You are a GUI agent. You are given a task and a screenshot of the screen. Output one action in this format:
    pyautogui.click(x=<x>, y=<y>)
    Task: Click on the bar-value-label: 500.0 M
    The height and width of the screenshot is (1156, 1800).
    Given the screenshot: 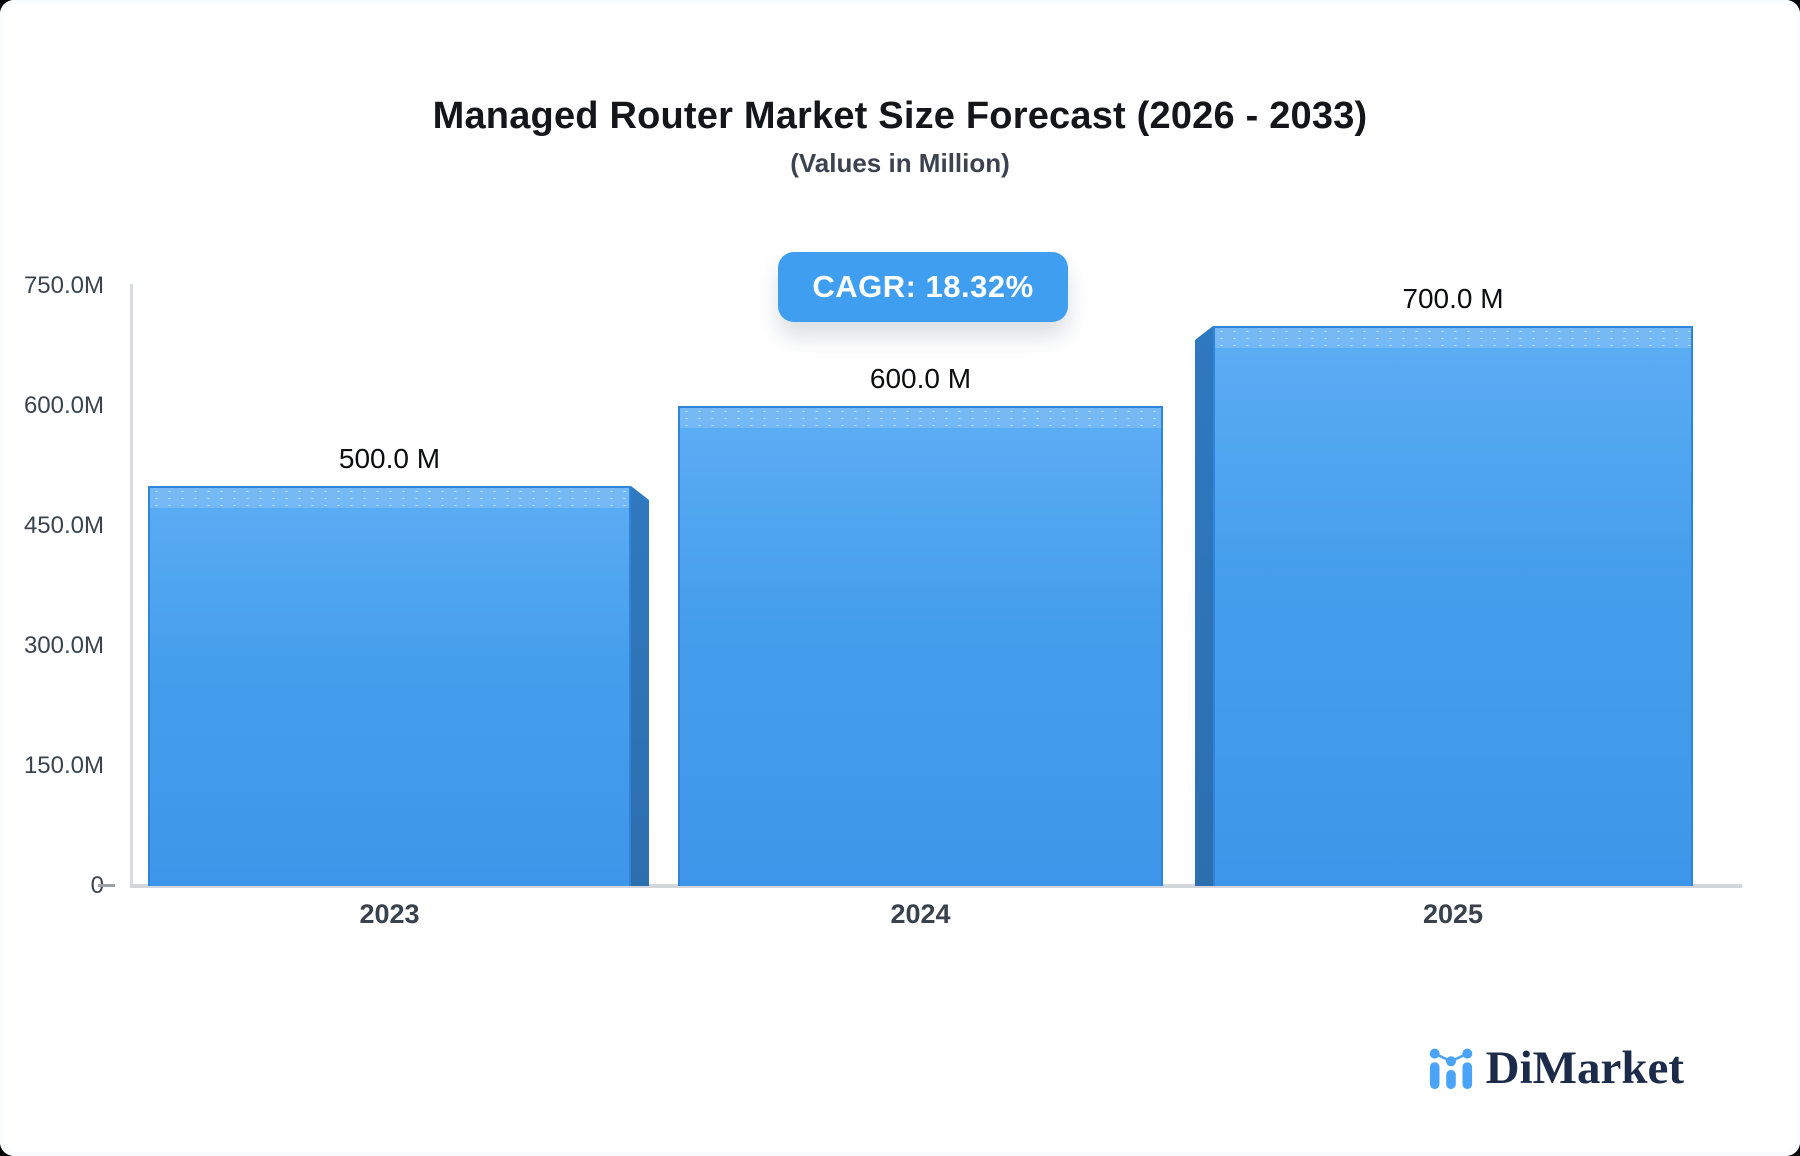 What is the action you would take?
    pyautogui.click(x=389, y=458)
    